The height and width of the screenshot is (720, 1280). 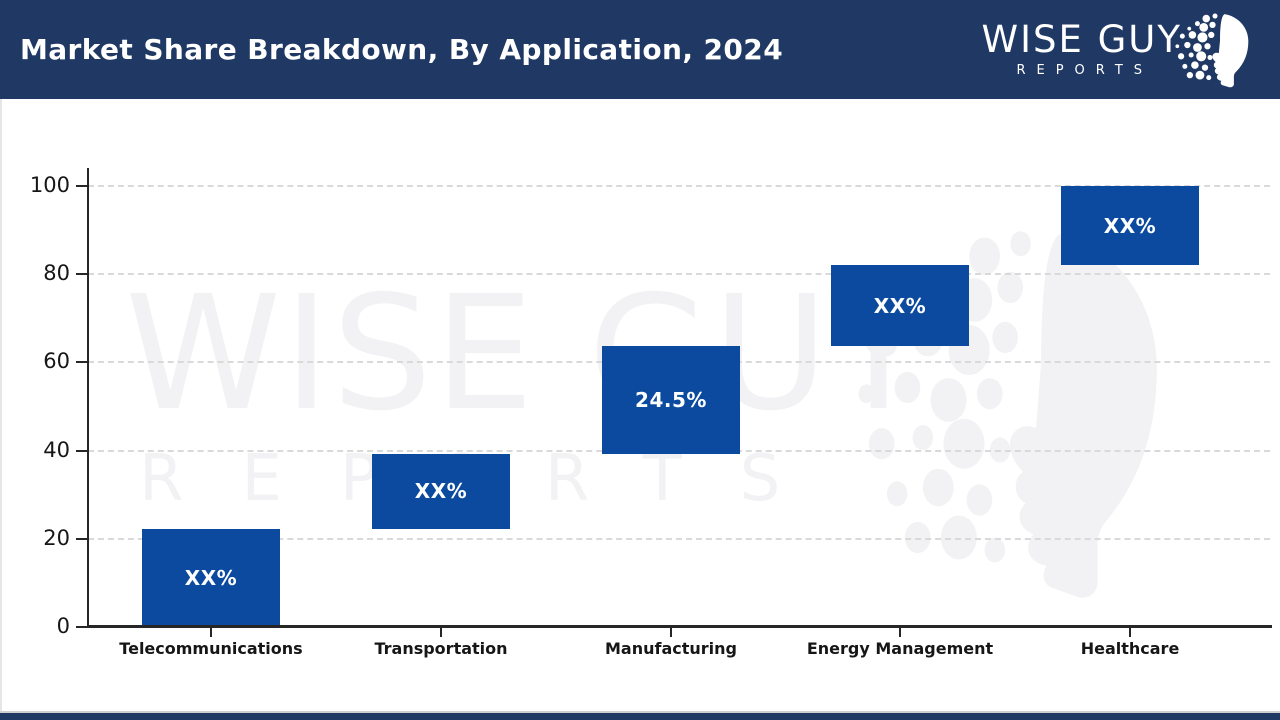 I want to click on y-tick-label: 20, so click(x=56, y=537).